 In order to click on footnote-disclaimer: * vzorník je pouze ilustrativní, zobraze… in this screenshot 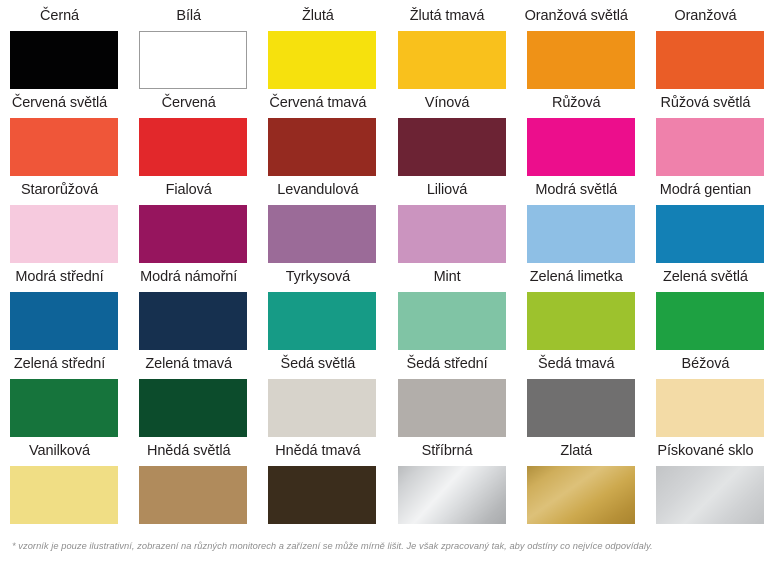, I will do `click(332, 546)`.